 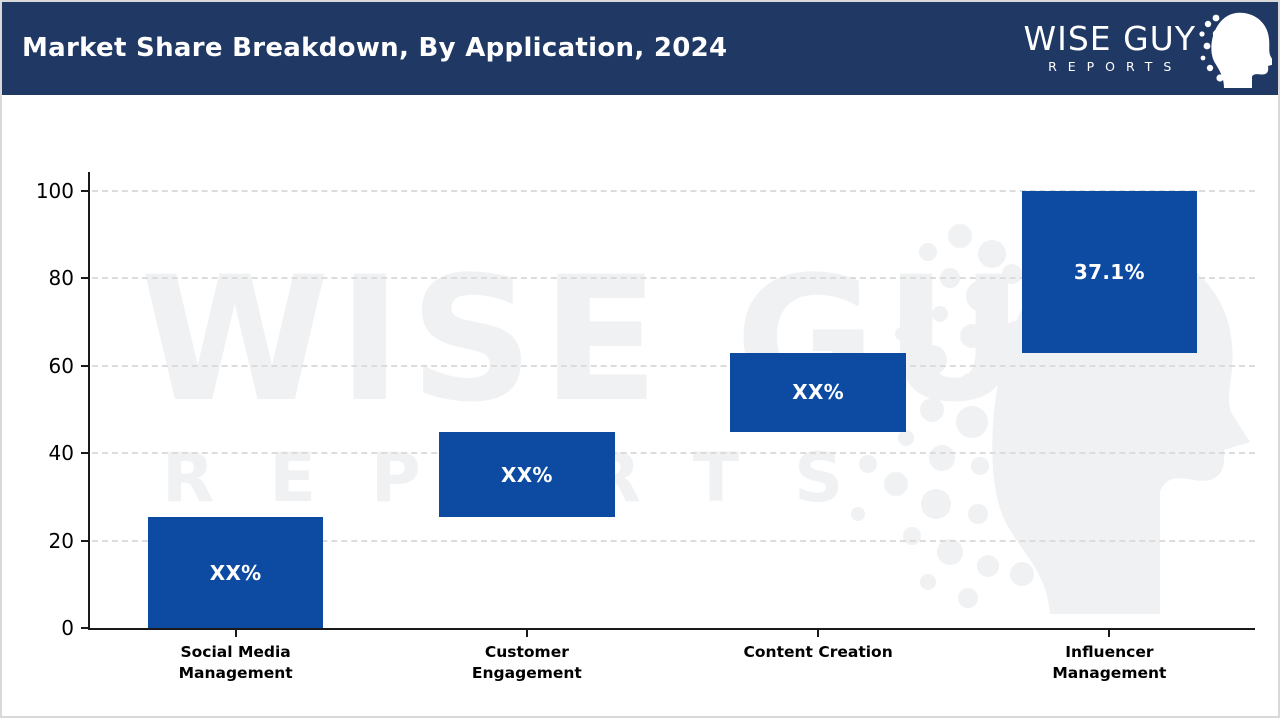 I want to click on bar-social media-management: XX%, so click(x=235, y=572).